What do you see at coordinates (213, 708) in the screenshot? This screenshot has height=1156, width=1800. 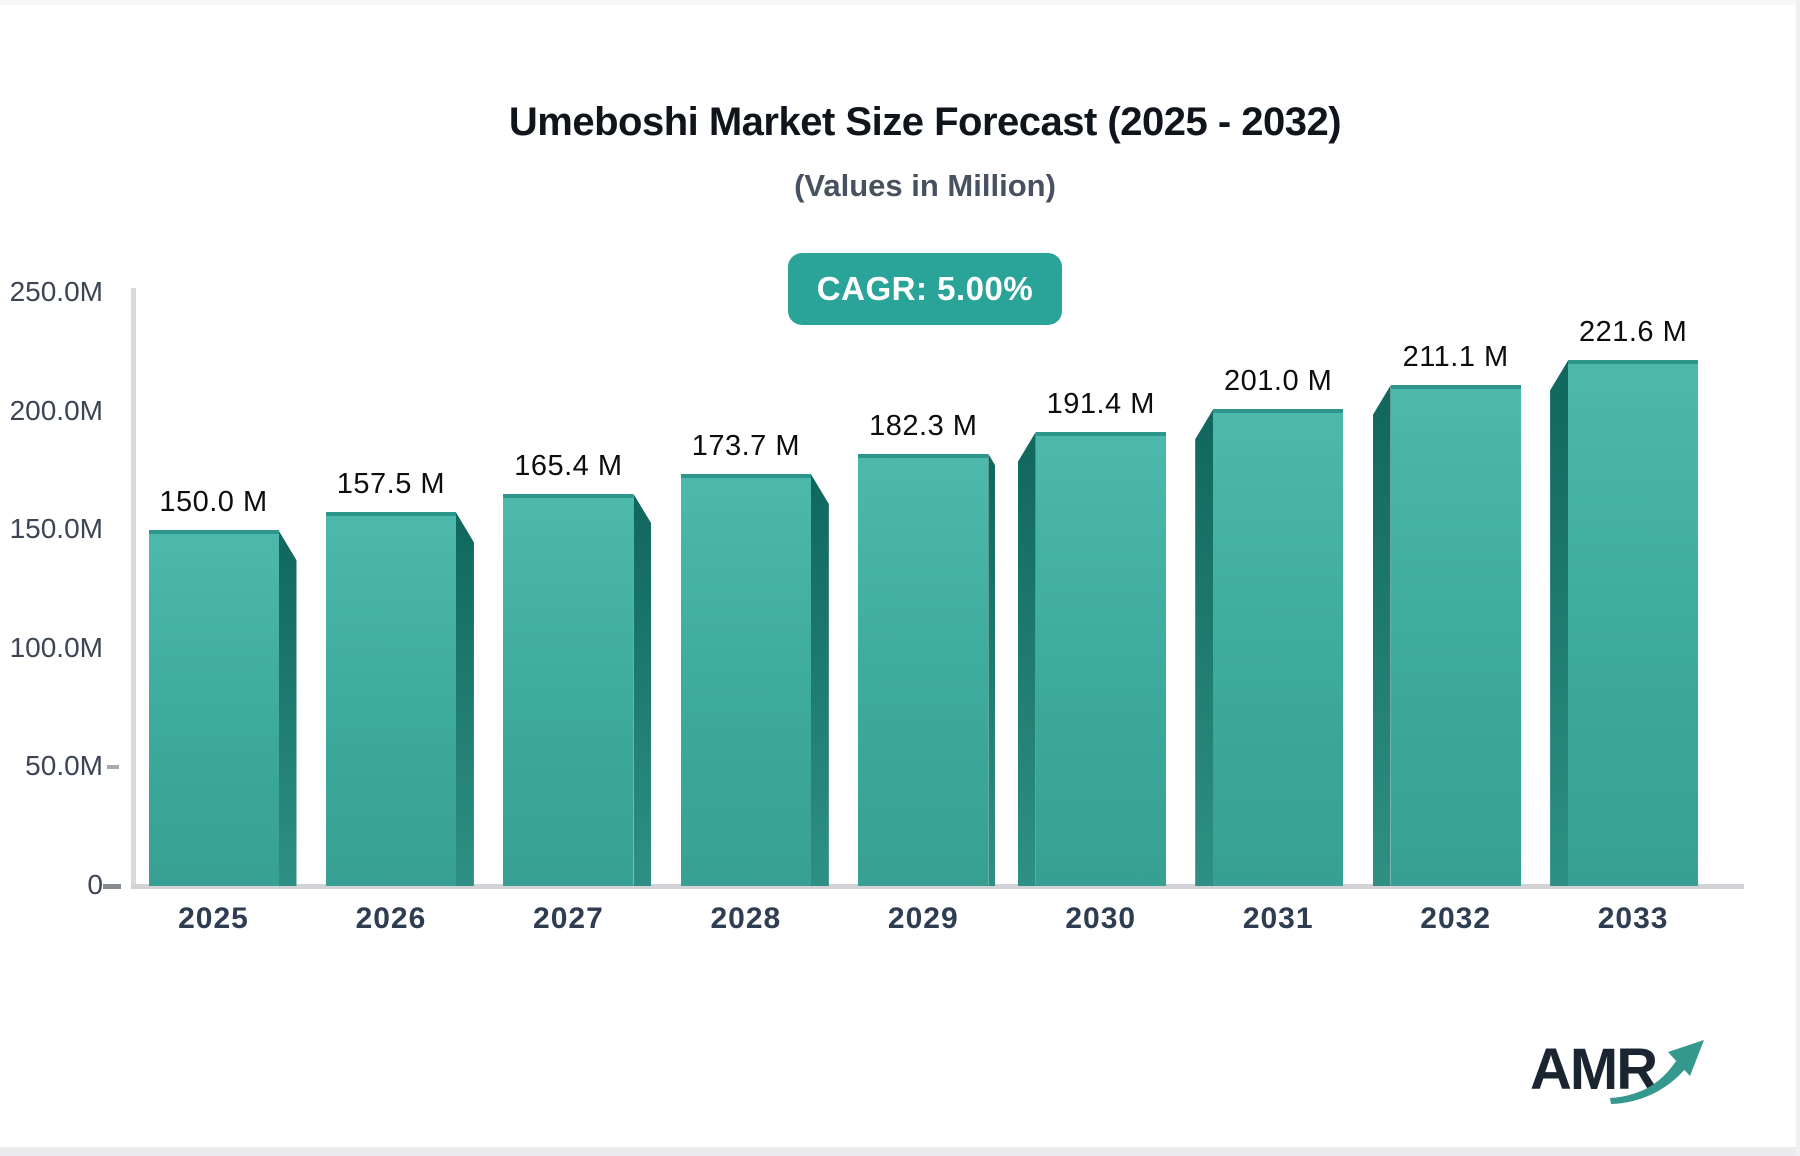 I see `bar-2025` at bounding box center [213, 708].